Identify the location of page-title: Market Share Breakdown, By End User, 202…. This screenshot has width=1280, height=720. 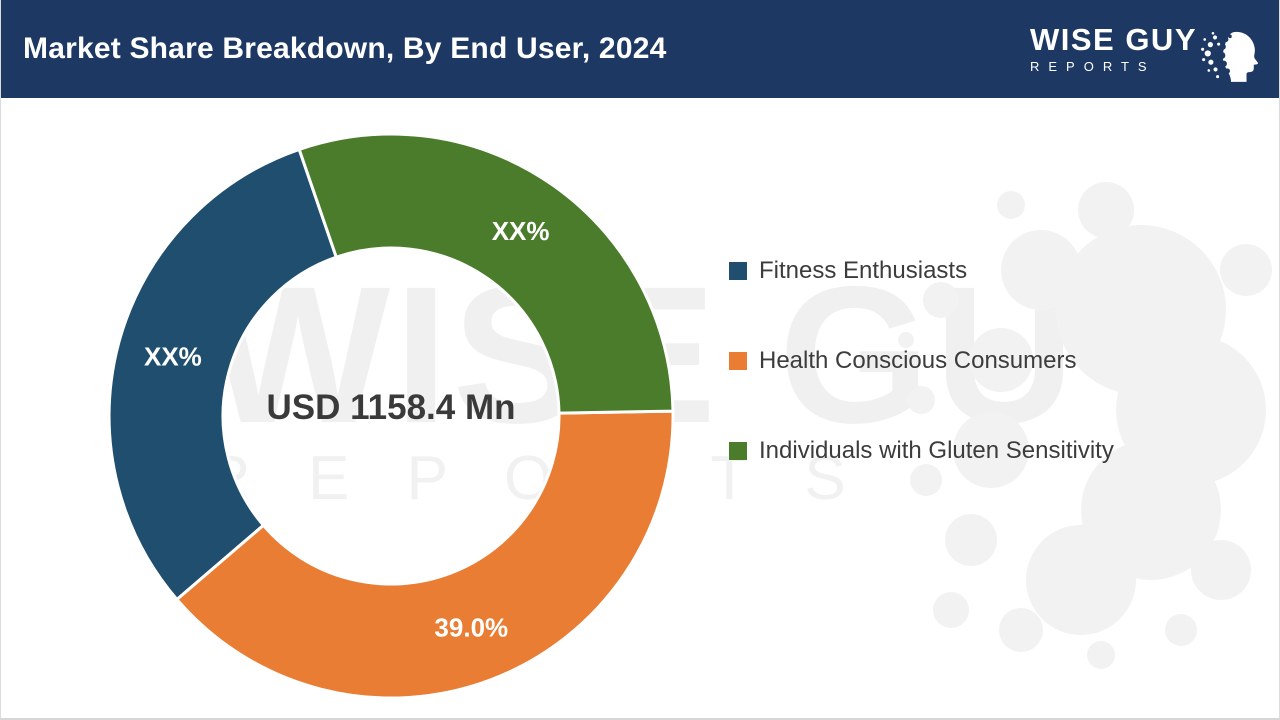
(345, 48).